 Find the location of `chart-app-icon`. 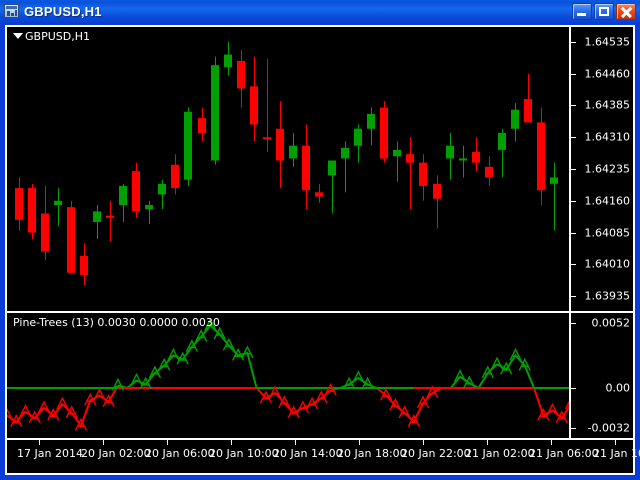

chart-app-icon is located at coordinates (11, 11).